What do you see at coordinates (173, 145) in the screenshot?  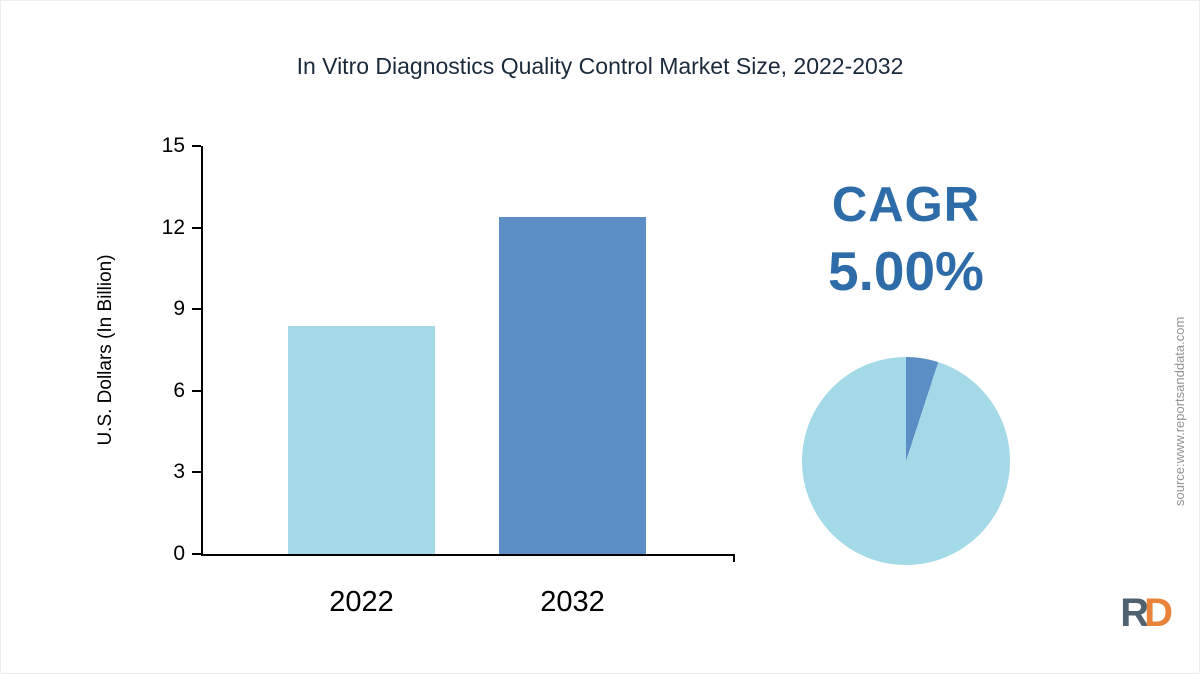 I see `y-tick-label: 15` at bounding box center [173, 145].